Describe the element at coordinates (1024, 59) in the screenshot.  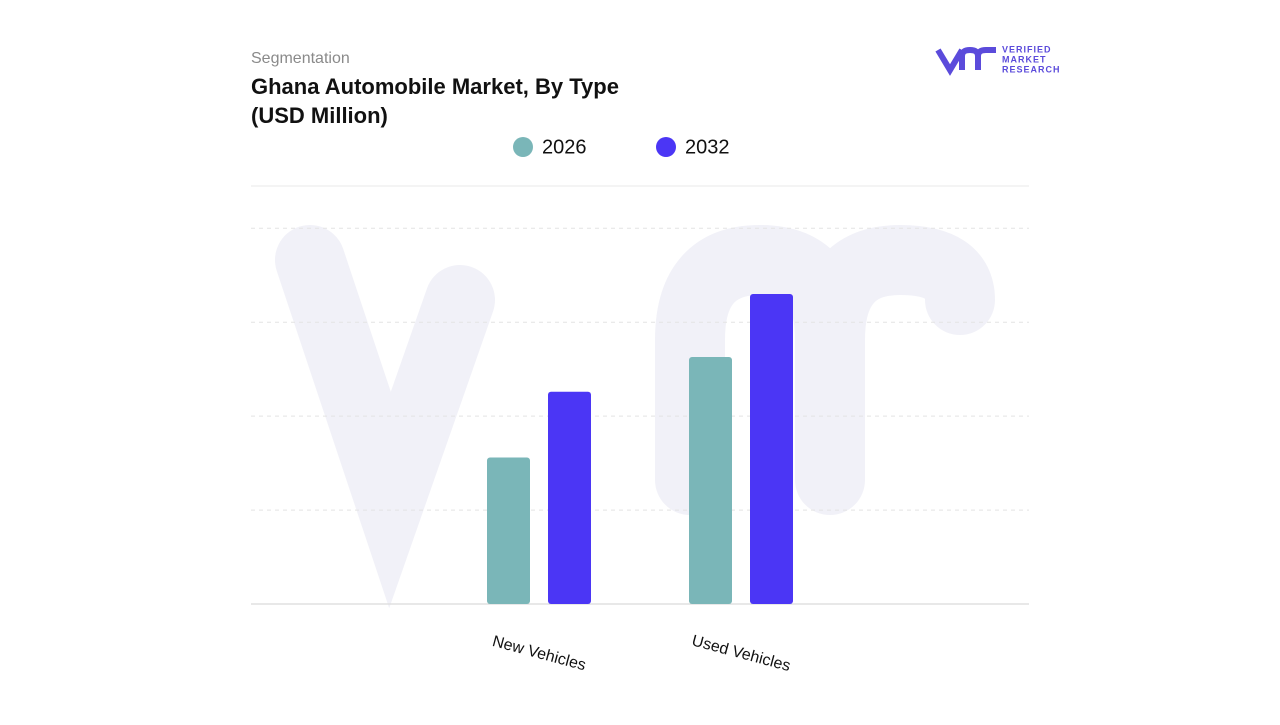
I see `logo-text: MARKET` at that location.